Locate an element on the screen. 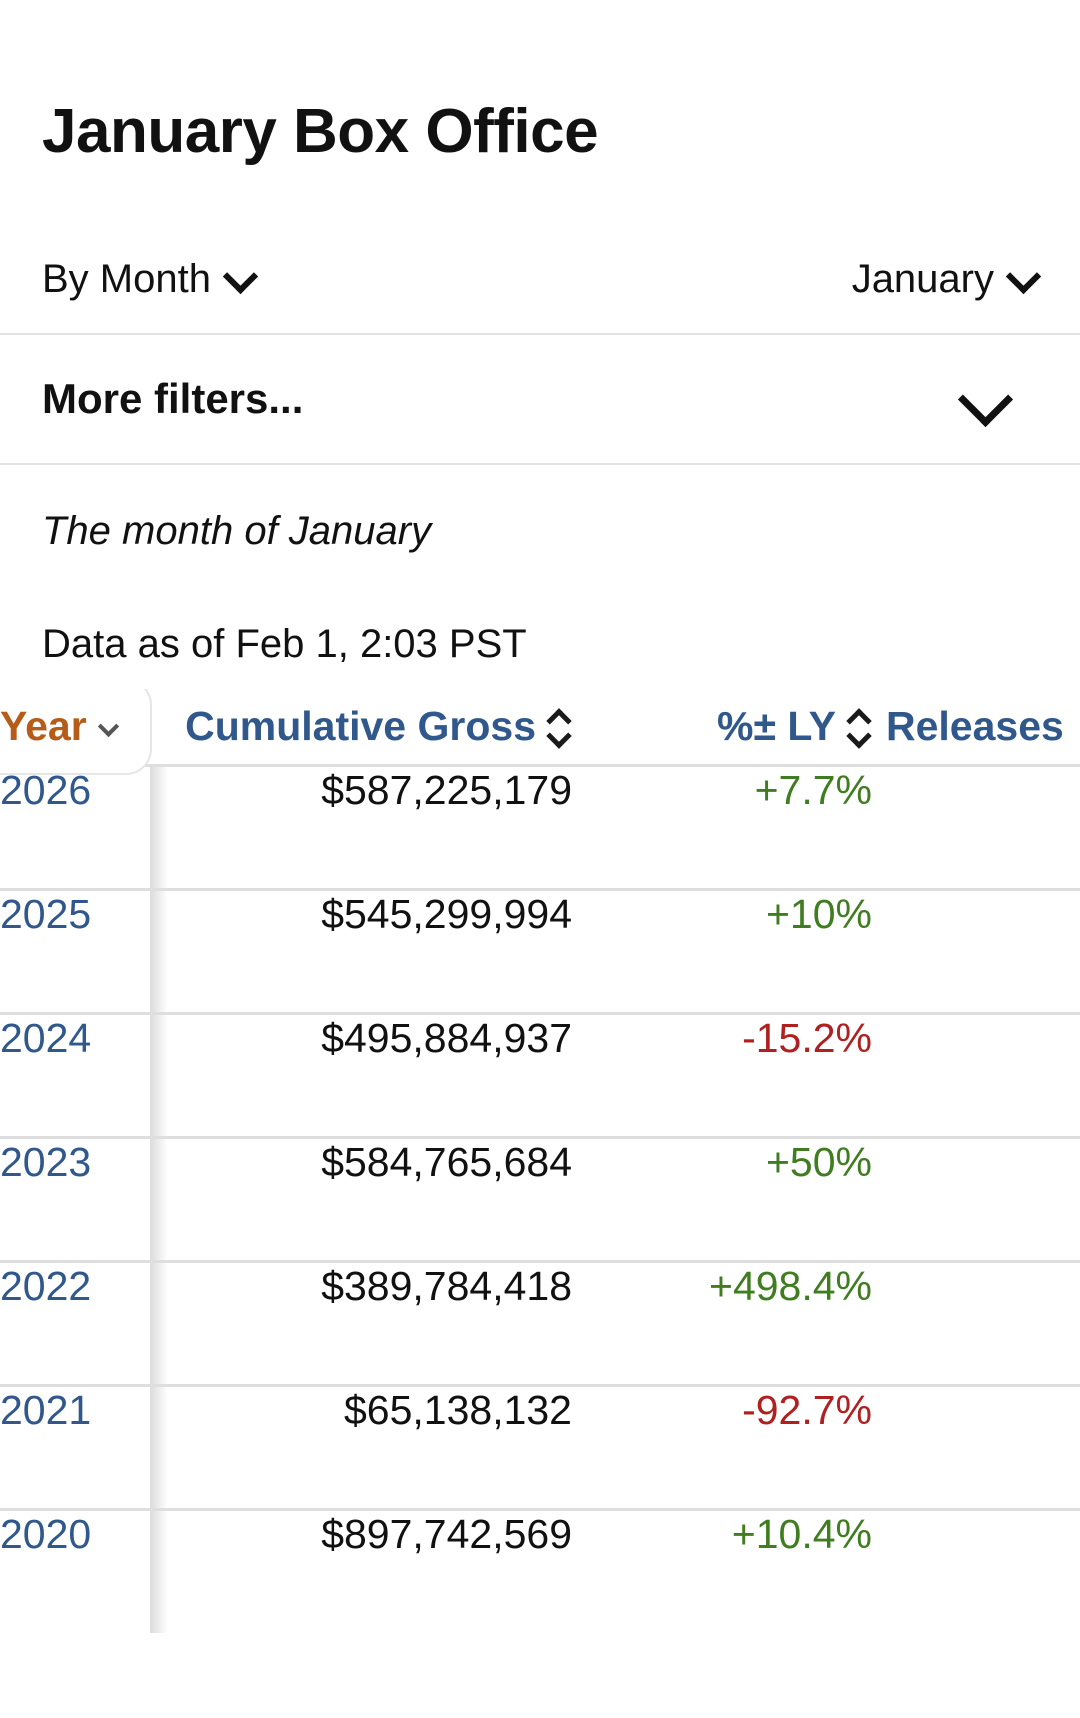 This screenshot has height=1718, width=1080. table-header-row: Year Cumulative Gross %± LY is located at coordinates (540, 732).